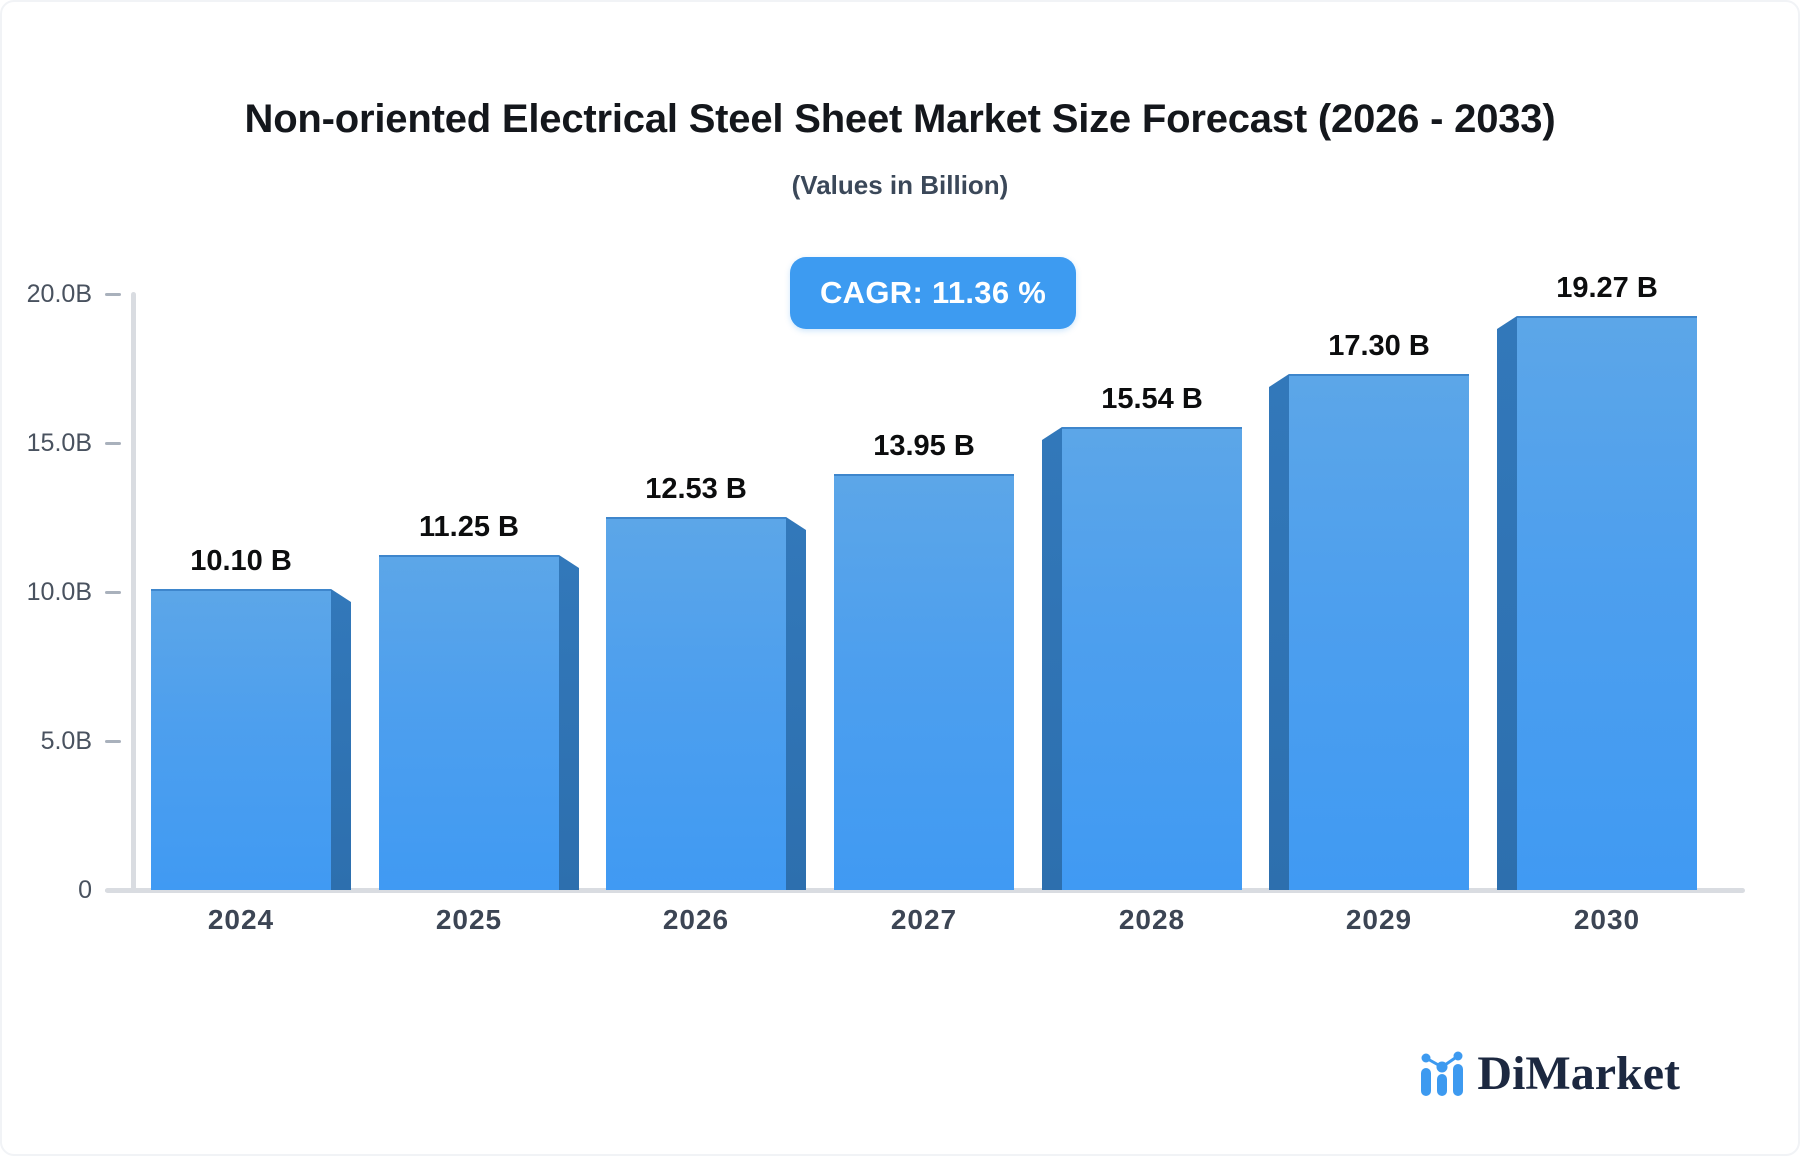  I want to click on x-tick-label: 2026, so click(696, 919).